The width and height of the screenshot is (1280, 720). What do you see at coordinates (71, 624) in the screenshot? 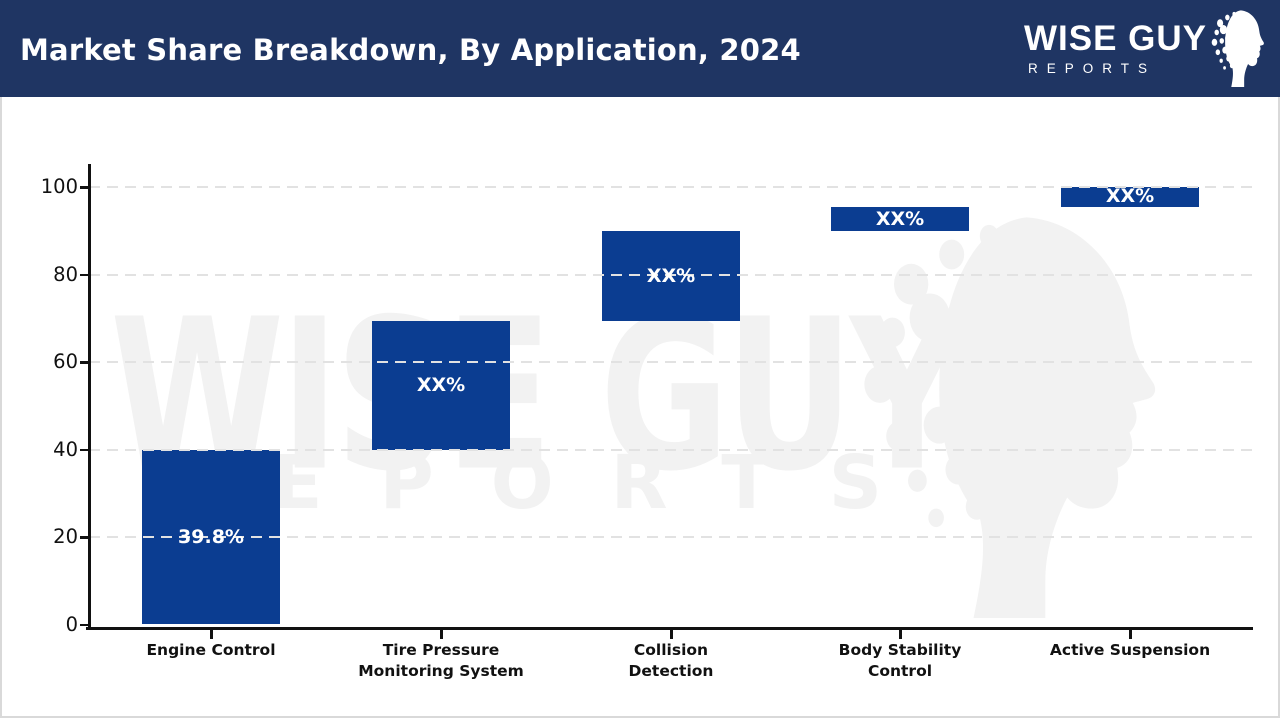
I see `y-tick-label-0: 0` at bounding box center [71, 624].